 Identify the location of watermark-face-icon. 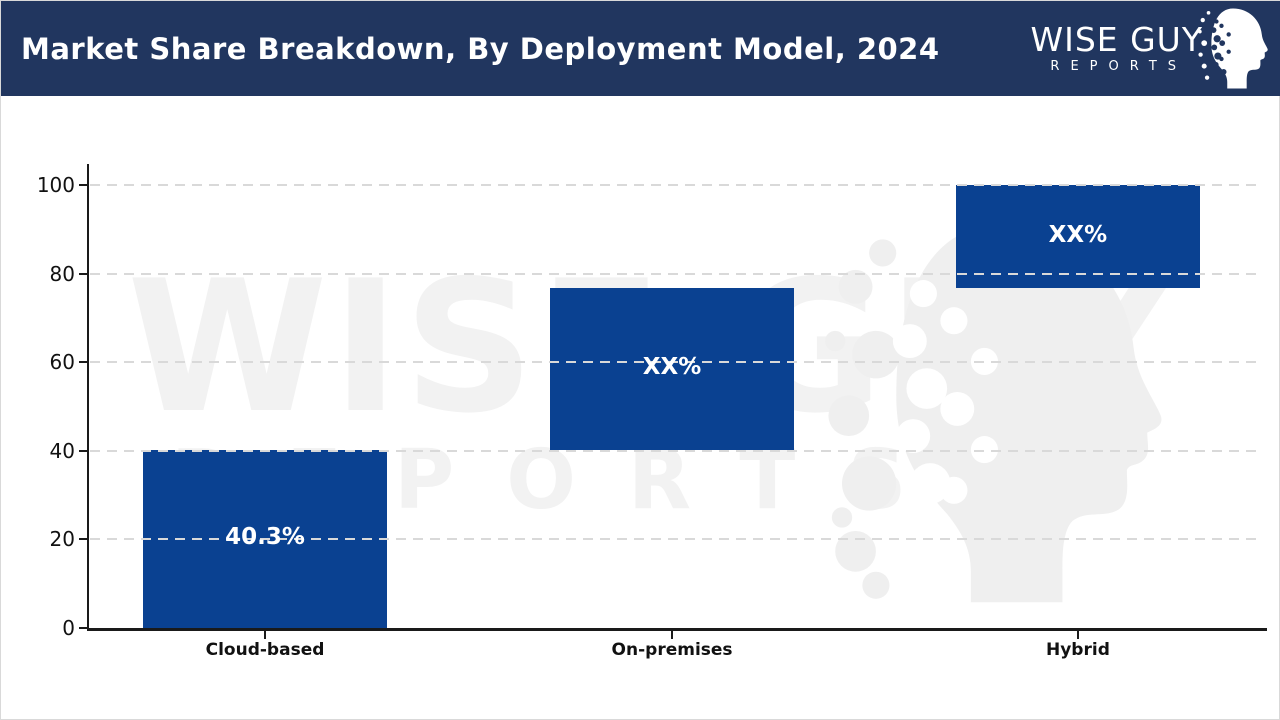
(993, 414).